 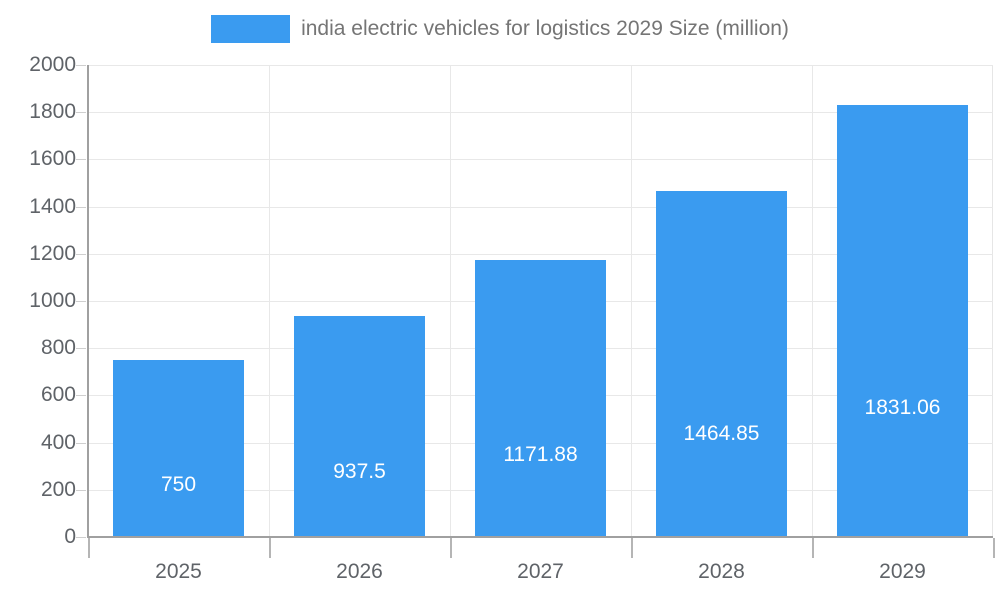 What do you see at coordinates (52, 253) in the screenshot?
I see `y-axis-tick-label: 1200` at bounding box center [52, 253].